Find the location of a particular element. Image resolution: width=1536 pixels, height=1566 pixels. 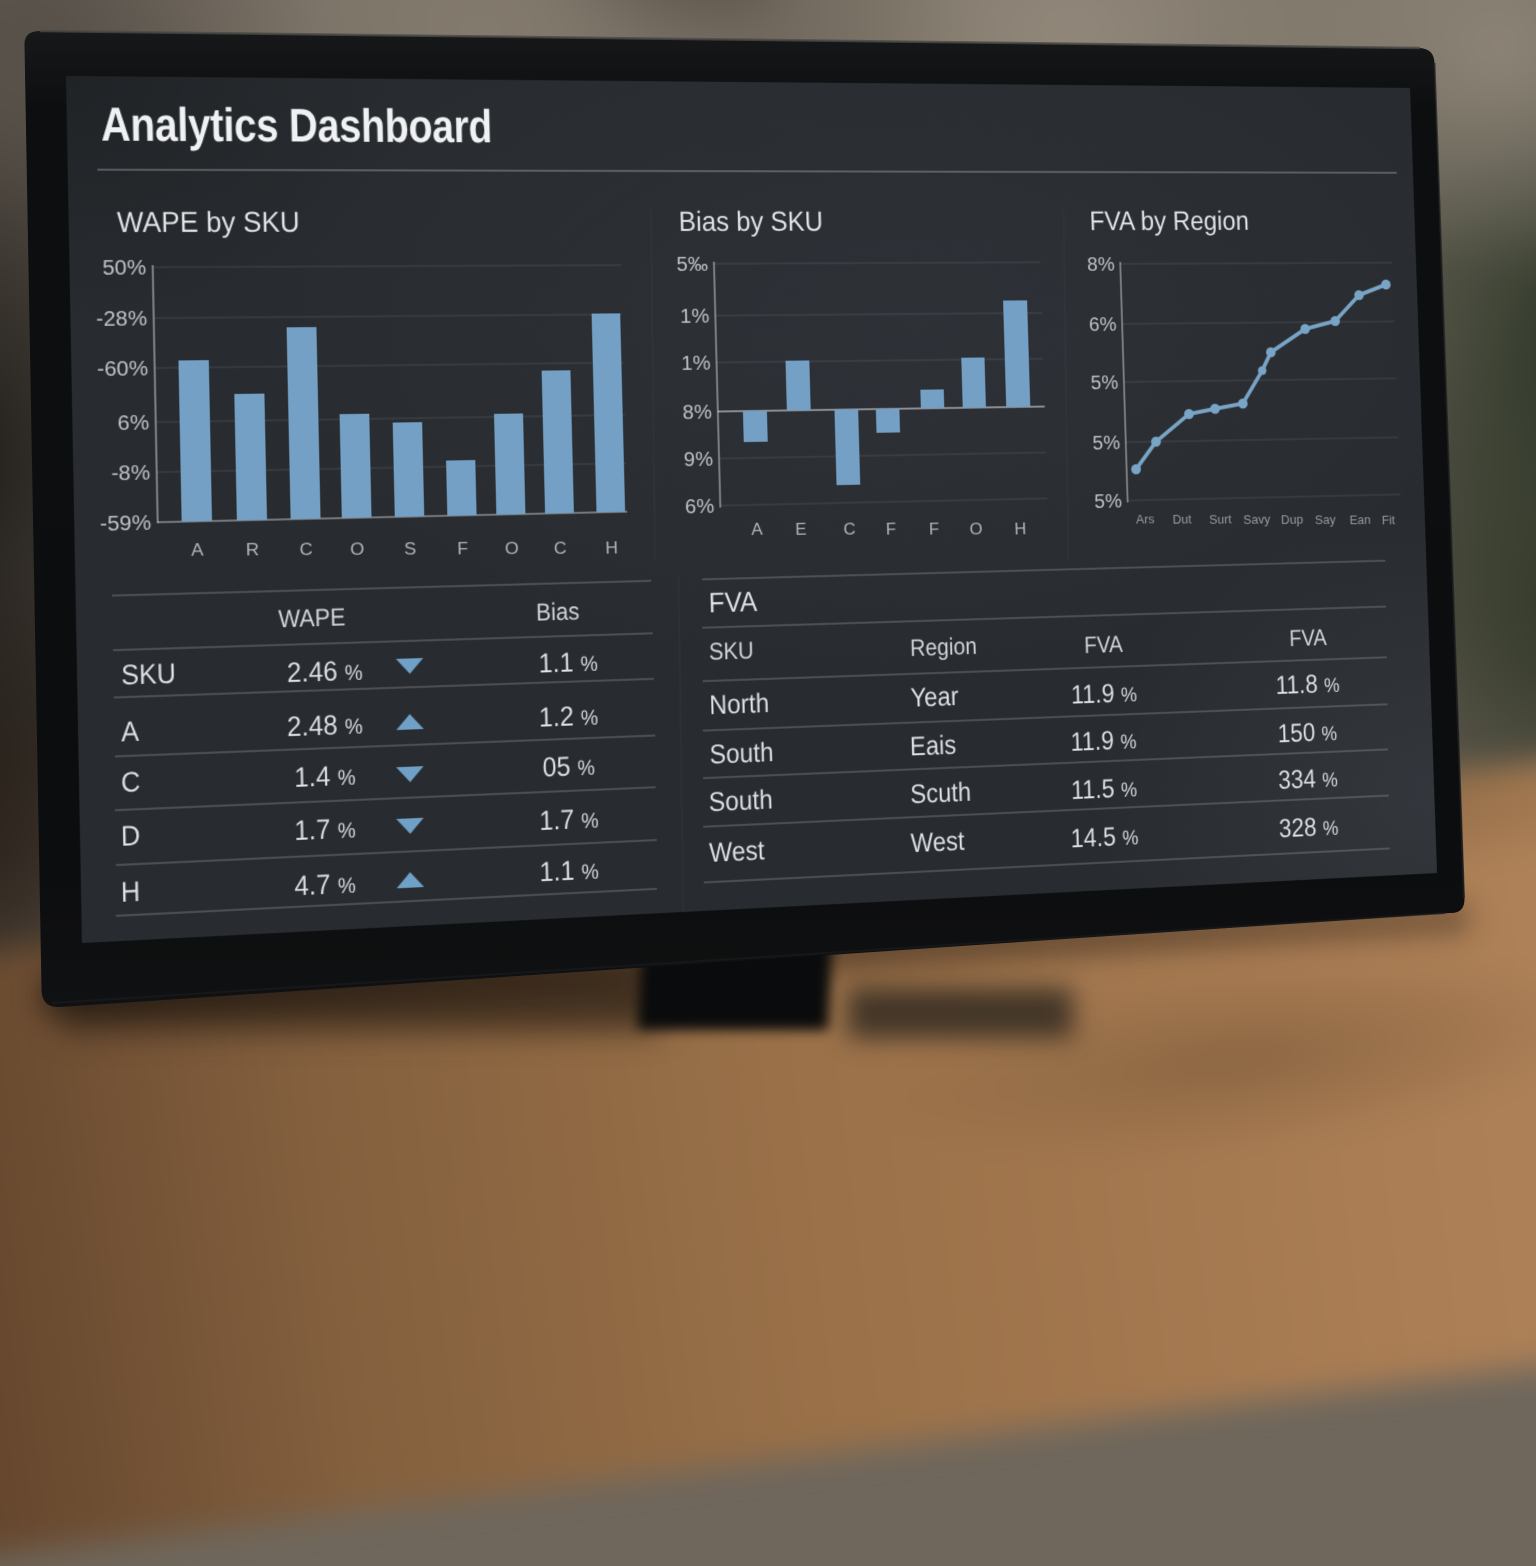

svg-text: -28% is located at coordinates (121, 319).